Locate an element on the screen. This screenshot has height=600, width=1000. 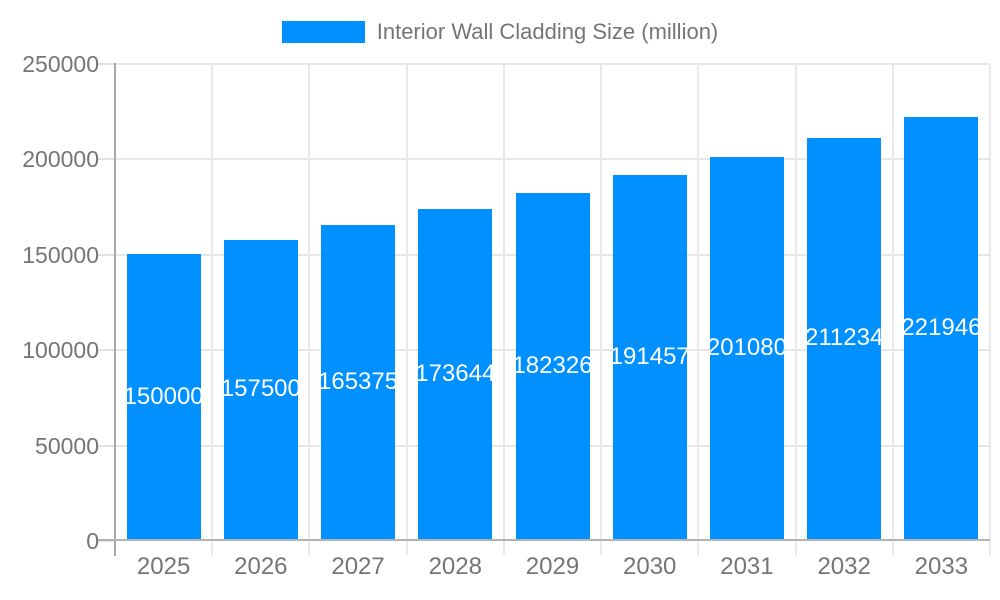
legend-label: Interior Wall Cladding Size (million) is located at coordinates (547, 31).